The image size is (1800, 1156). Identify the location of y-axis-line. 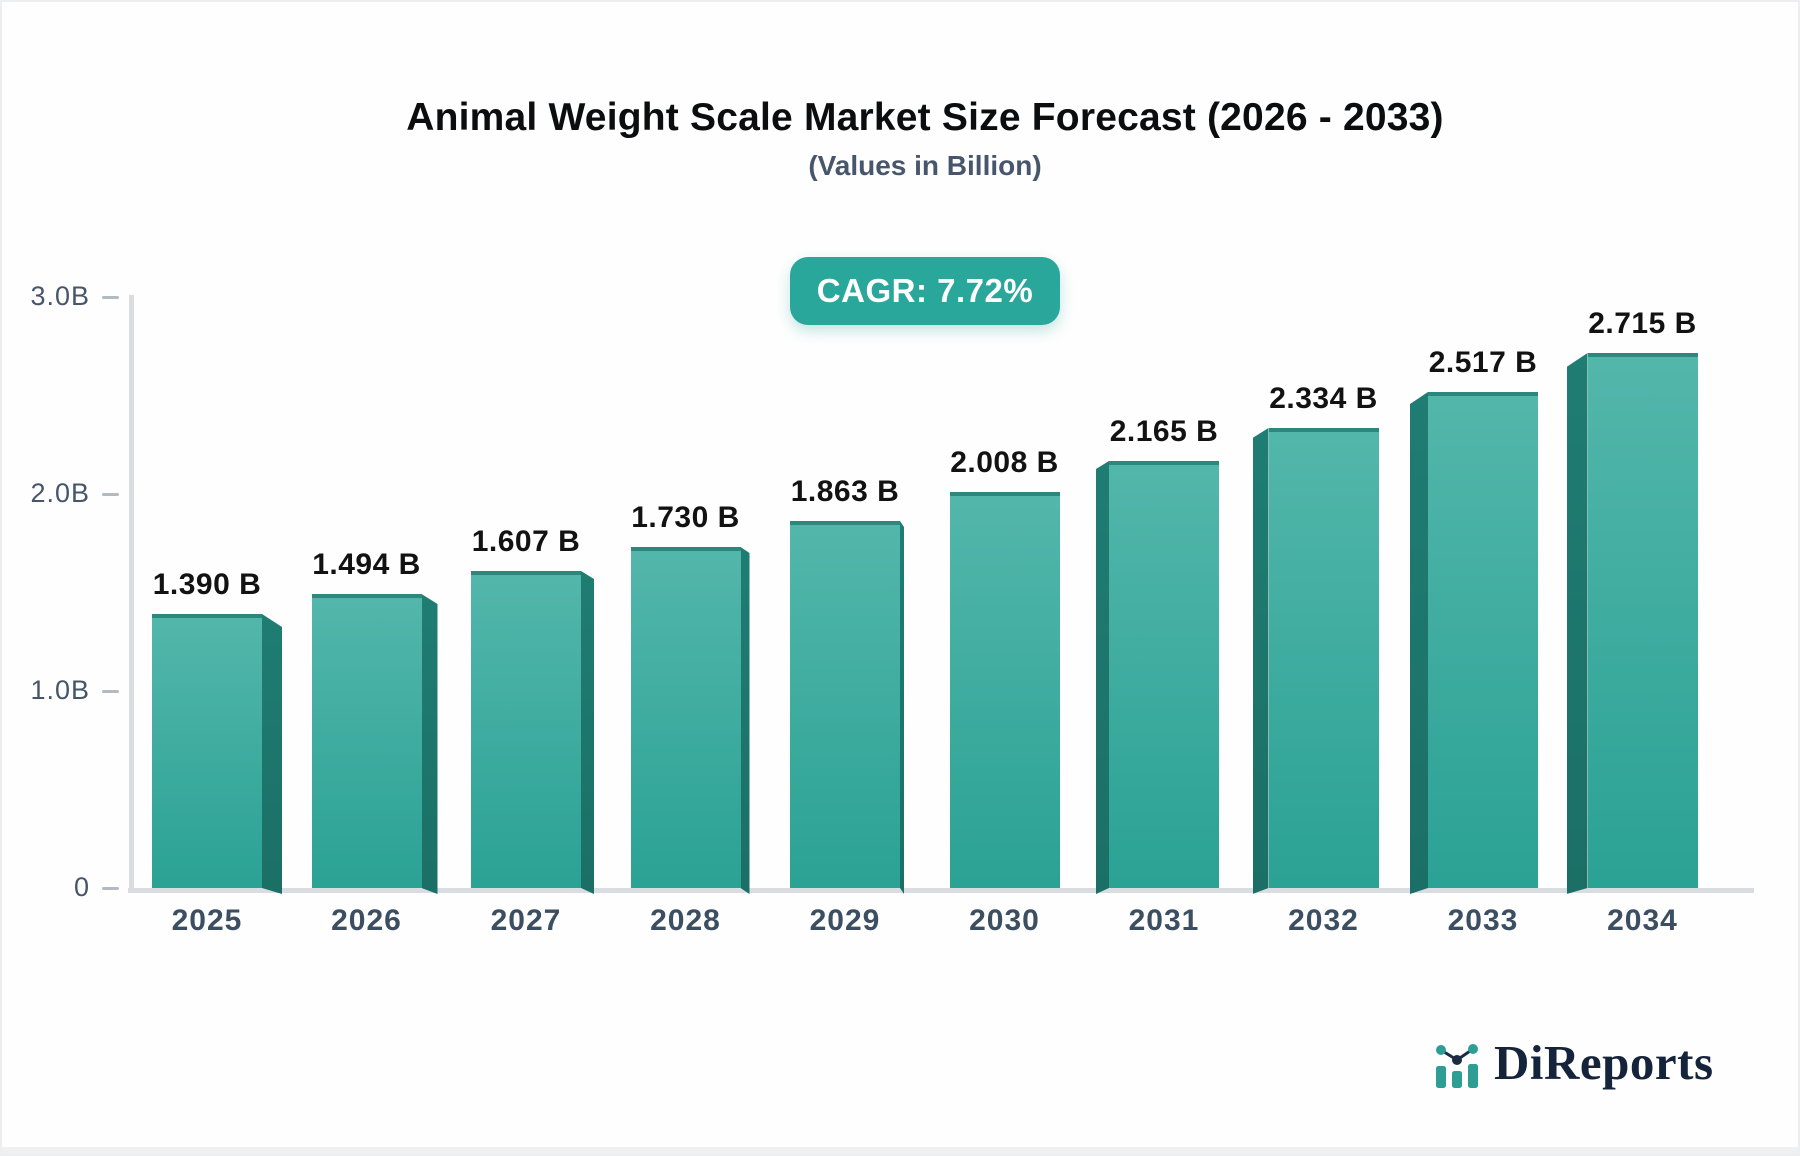
(131, 592).